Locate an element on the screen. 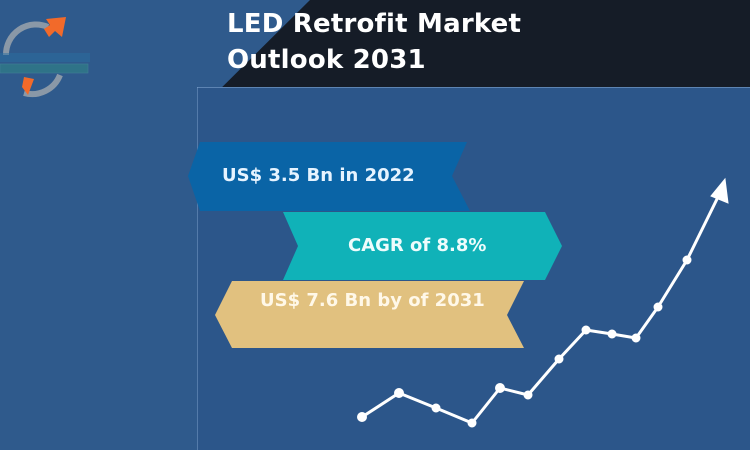 The height and width of the screenshot is (450, 750). logo-icon is located at coordinates (45, 57).